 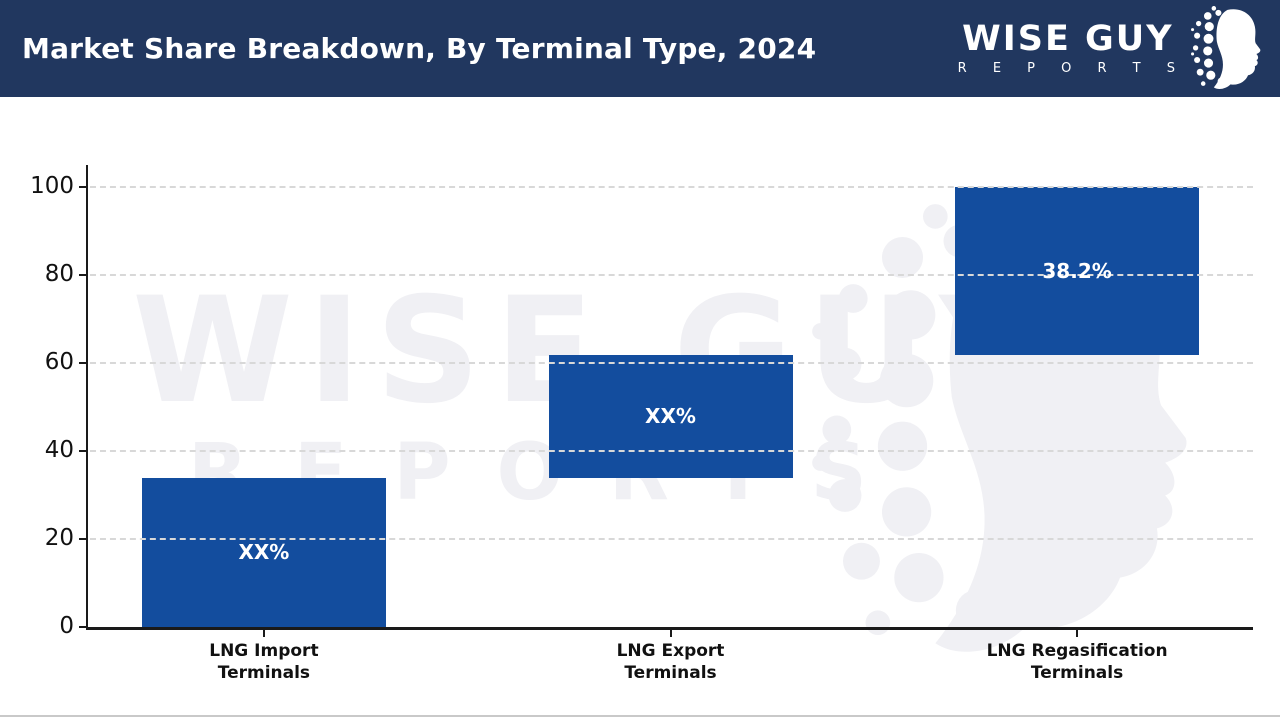 What do you see at coordinates (263, 633) in the screenshot?
I see `x-tick-lng-import-terminals` at bounding box center [263, 633].